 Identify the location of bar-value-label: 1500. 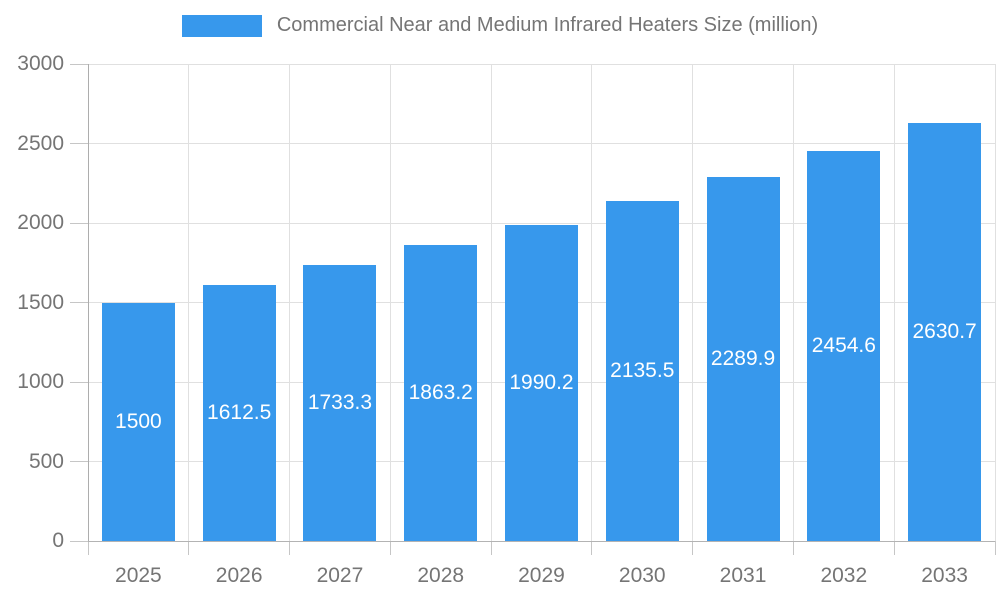
(138, 421).